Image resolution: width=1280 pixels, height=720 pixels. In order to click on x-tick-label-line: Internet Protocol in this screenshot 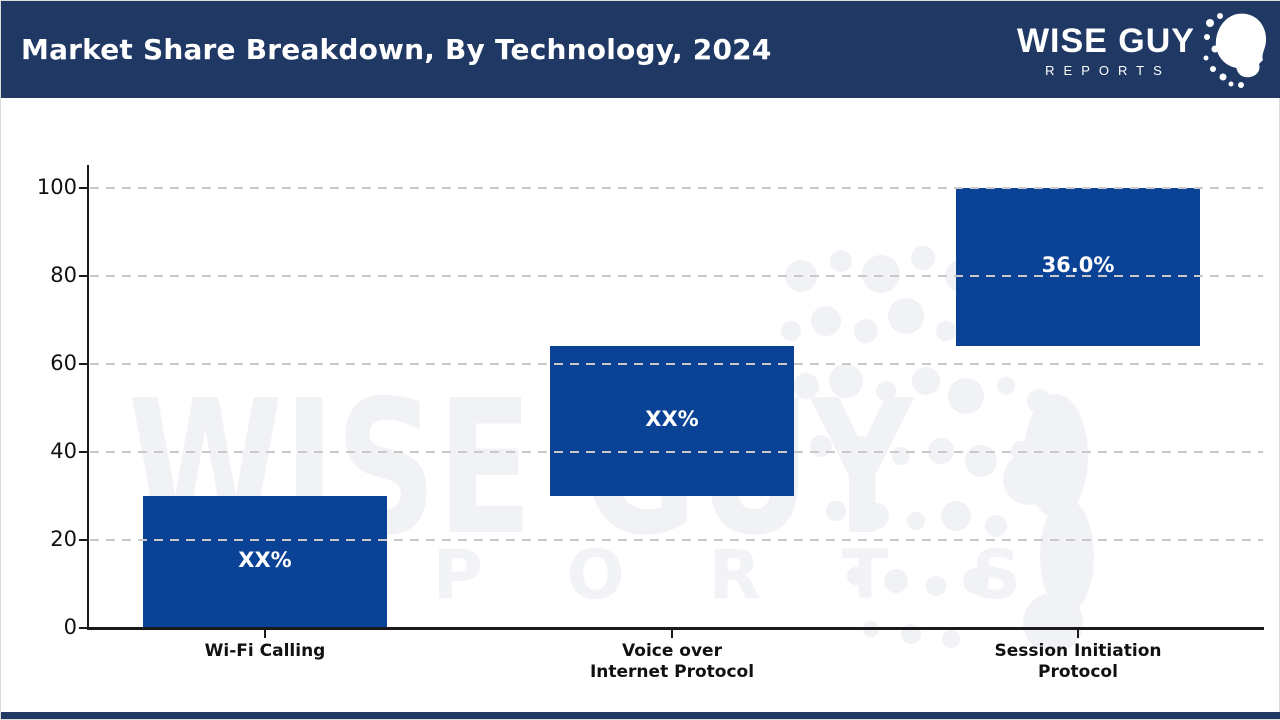, I will do `click(672, 672)`.